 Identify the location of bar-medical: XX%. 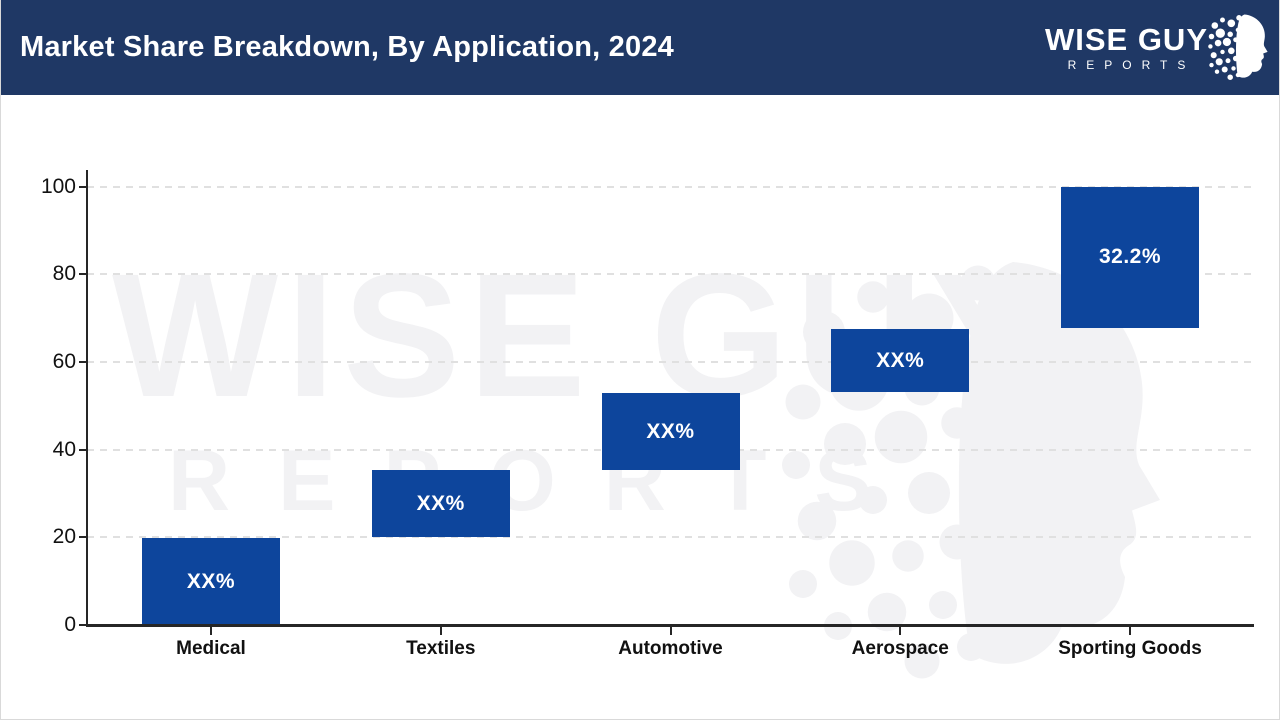
(211, 581).